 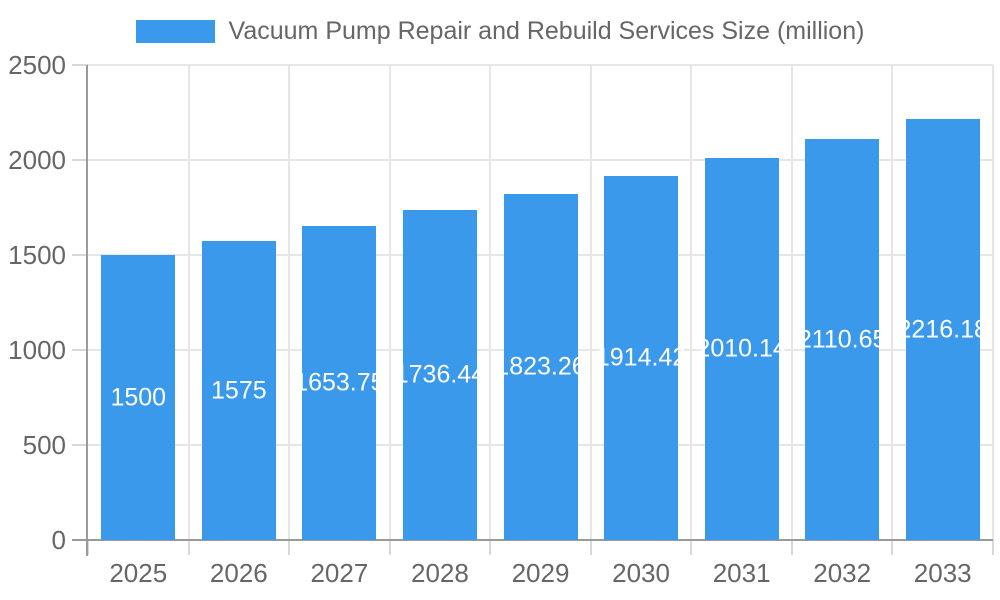 What do you see at coordinates (37, 160) in the screenshot?
I see `y-axis-label: 2000` at bounding box center [37, 160].